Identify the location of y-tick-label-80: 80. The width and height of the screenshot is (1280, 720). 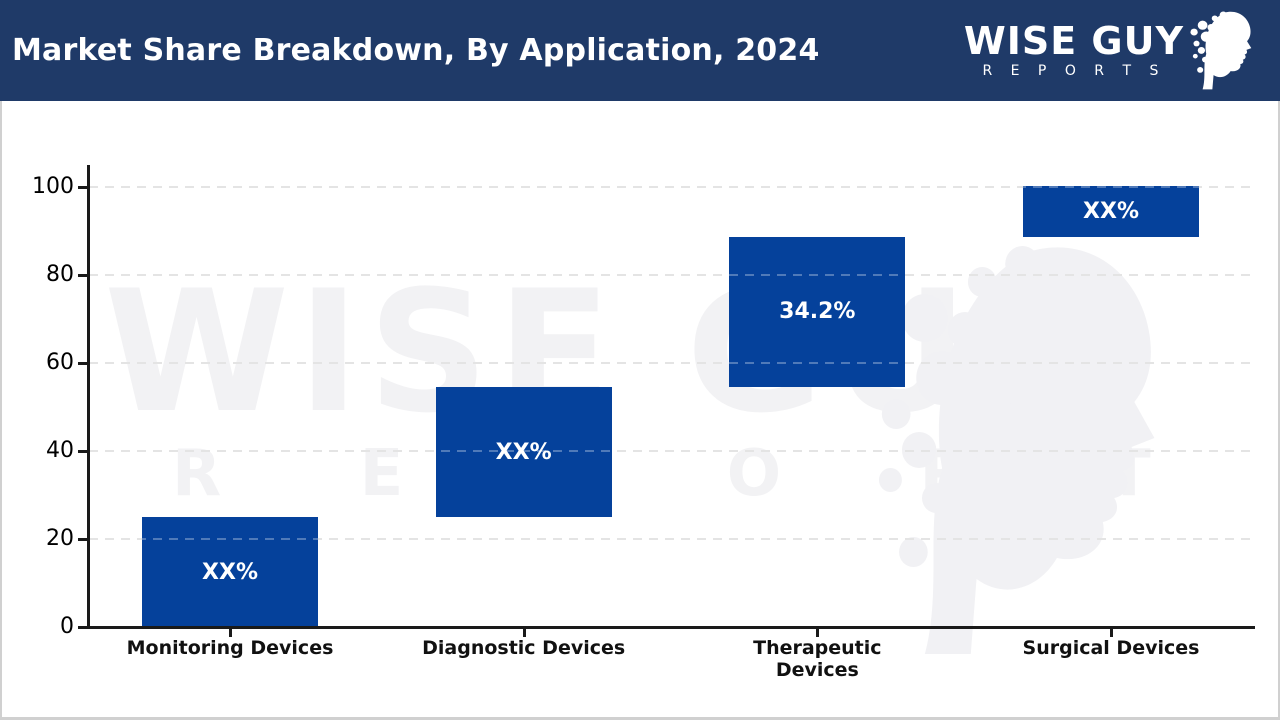
(60, 274).